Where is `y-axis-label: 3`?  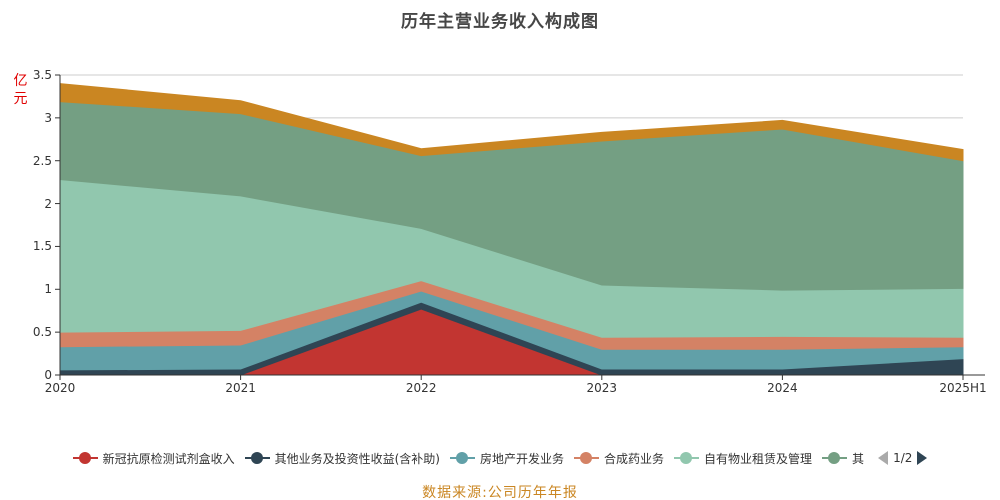 y-axis-label: 3 is located at coordinates (48, 117).